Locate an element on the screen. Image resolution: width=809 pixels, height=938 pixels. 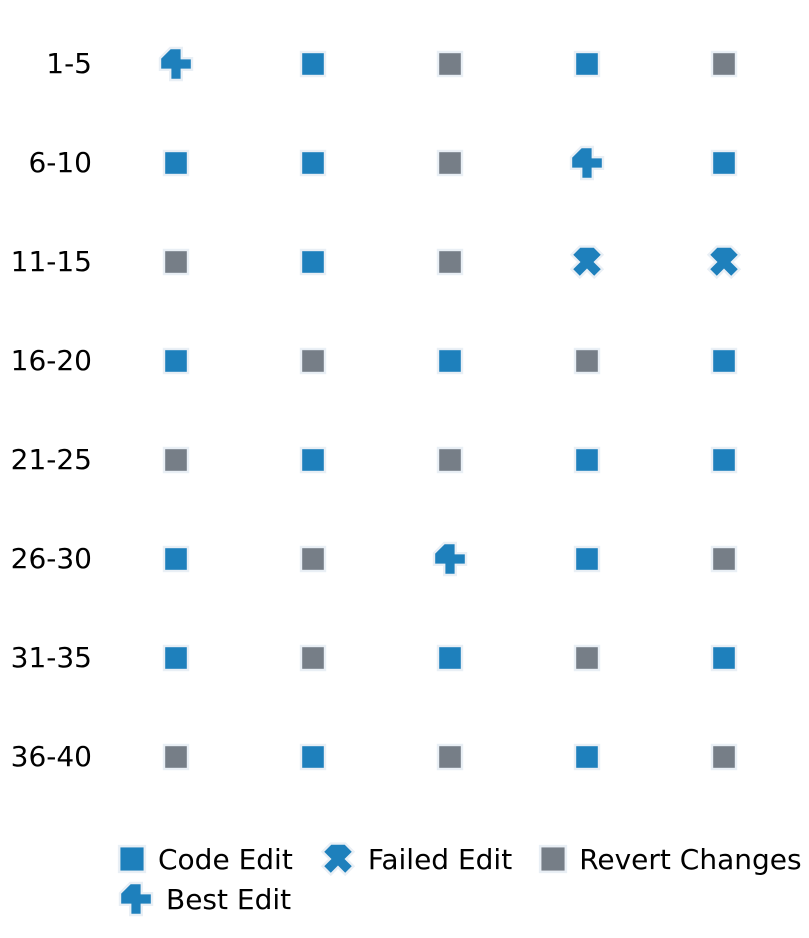
legend-label: Best Edit is located at coordinates (229, 899).